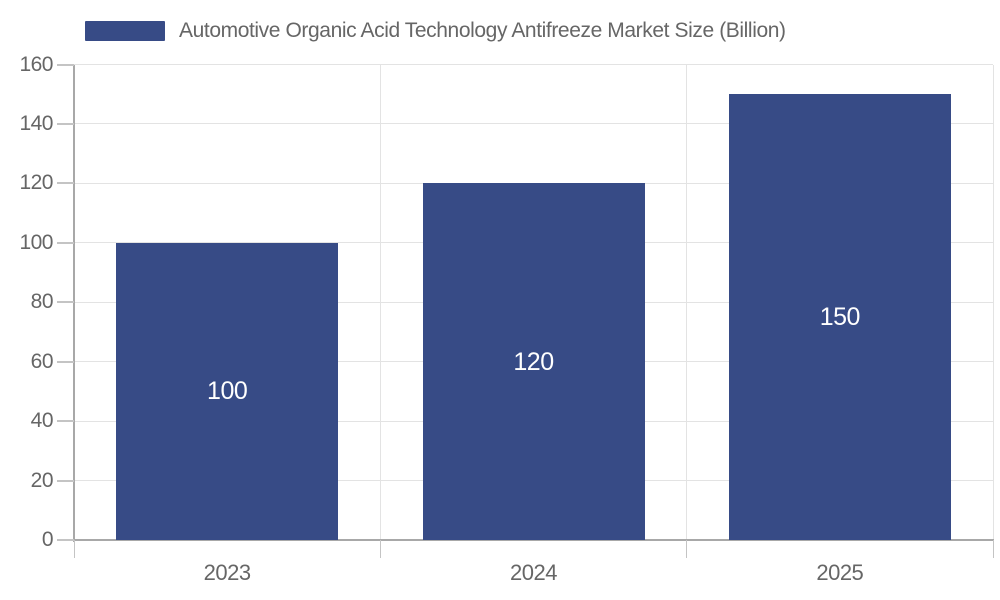 Image resolution: width=1000 pixels, height=600 pixels. I want to click on y-axis-tick-label: 120, so click(36, 183).